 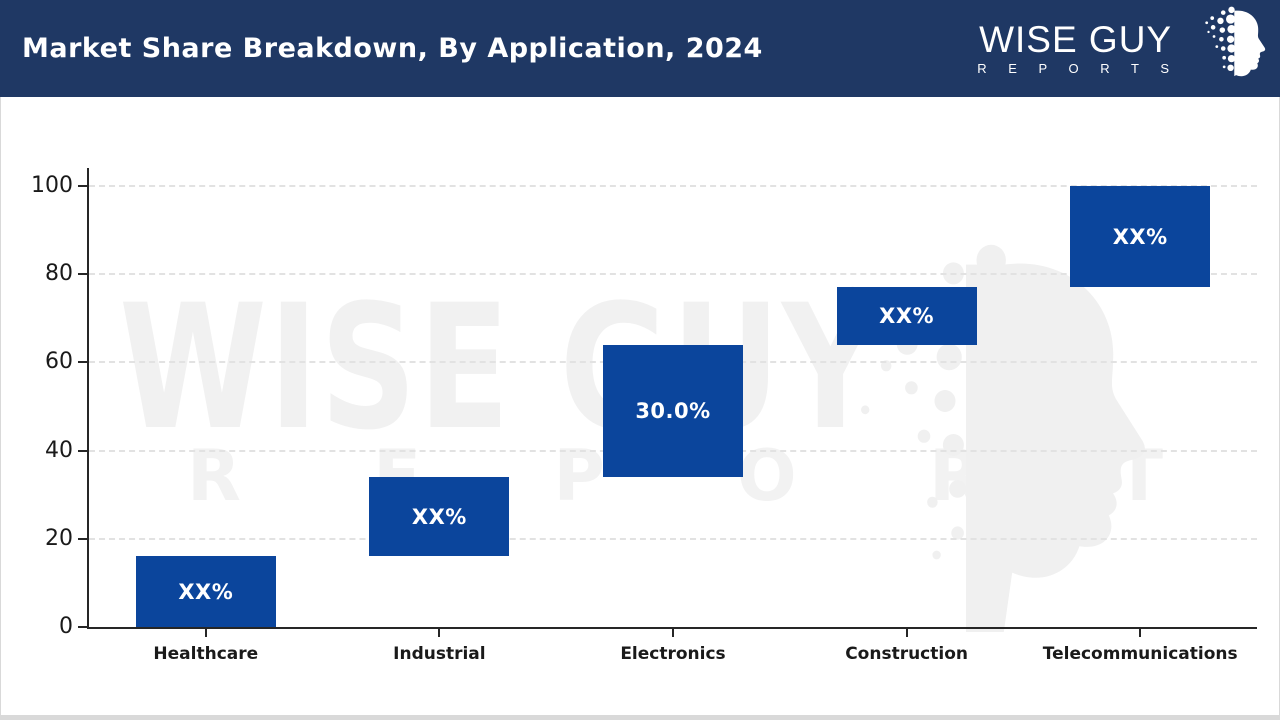 I want to click on y-tick-label-80: 80, so click(x=59, y=274).